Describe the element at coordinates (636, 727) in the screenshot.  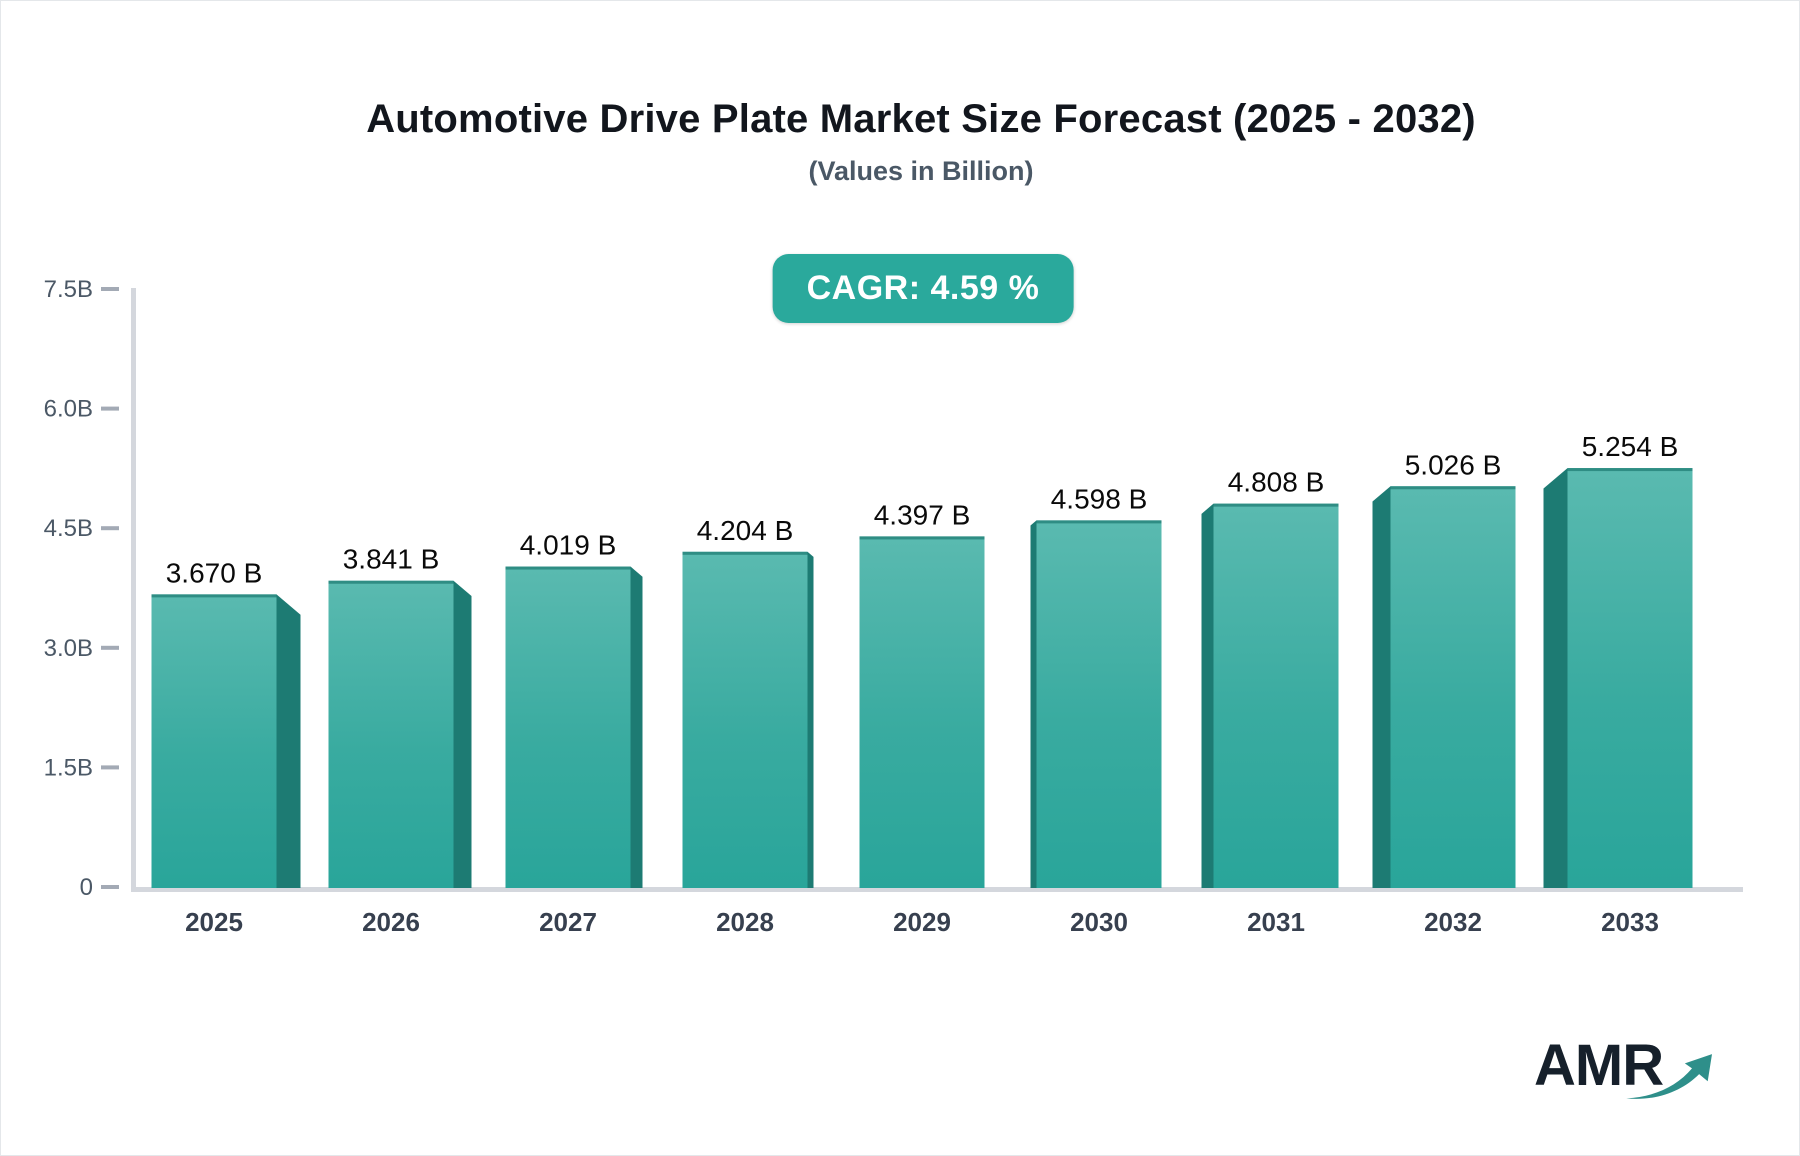
I see `bar-side-2027` at that location.